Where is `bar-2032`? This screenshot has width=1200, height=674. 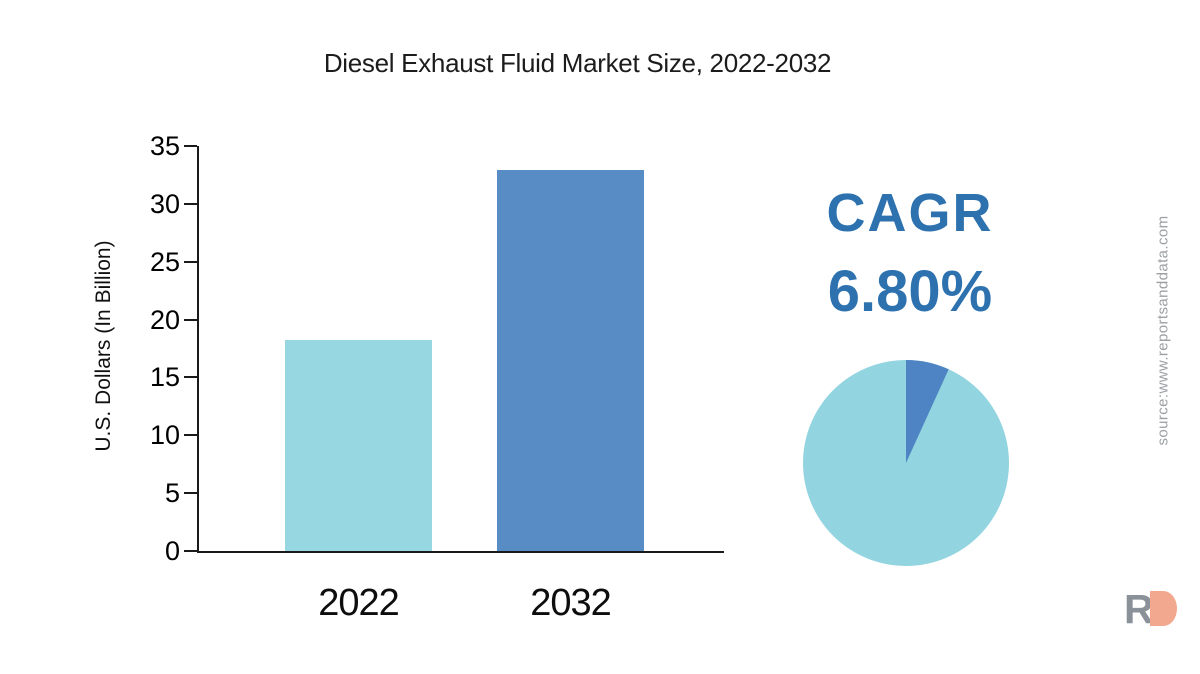
bar-2032 is located at coordinates (570, 360).